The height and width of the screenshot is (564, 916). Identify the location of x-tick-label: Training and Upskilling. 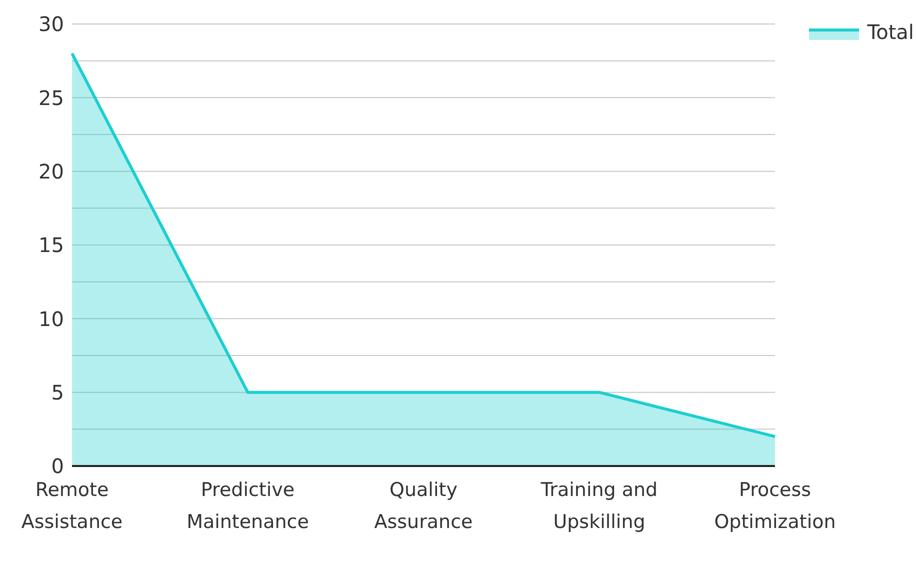
(599, 506).